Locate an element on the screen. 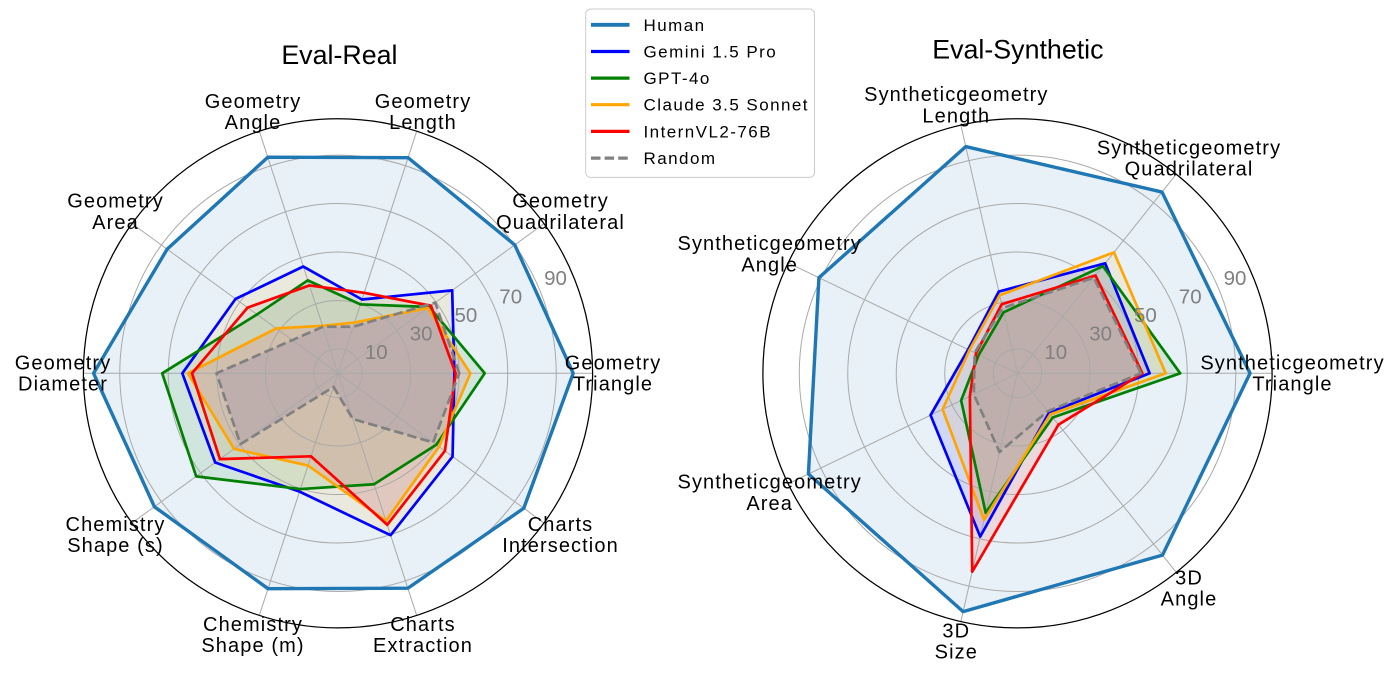 The width and height of the screenshot is (1400, 700). svg-text: Gemini 1.5 Pro is located at coordinates (711, 52).